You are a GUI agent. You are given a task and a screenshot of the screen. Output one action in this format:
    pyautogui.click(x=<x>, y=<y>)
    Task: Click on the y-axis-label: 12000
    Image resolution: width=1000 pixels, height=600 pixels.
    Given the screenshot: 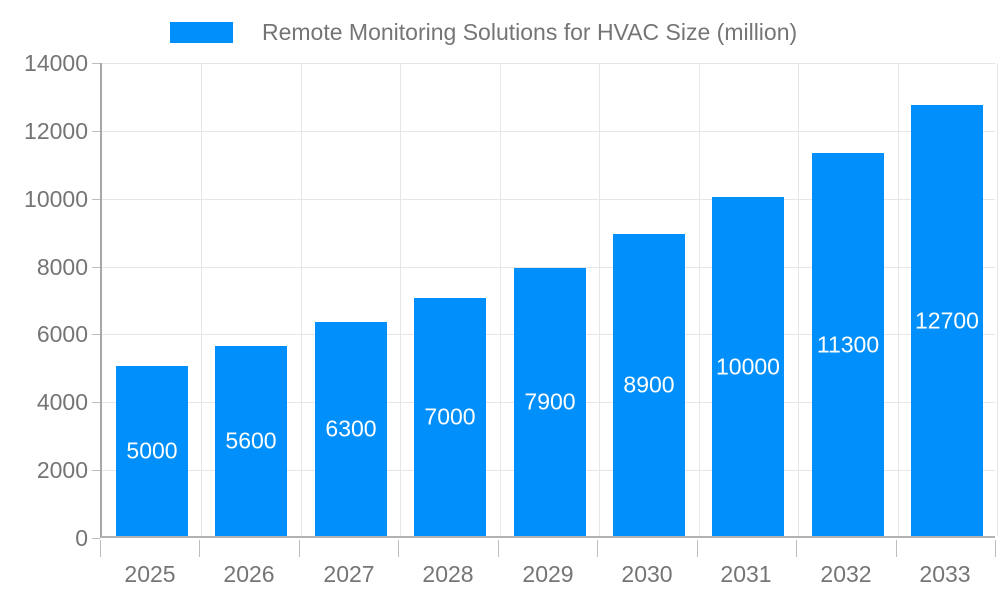 What is the action you would take?
    pyautogui.click(x=56, y=130)
    